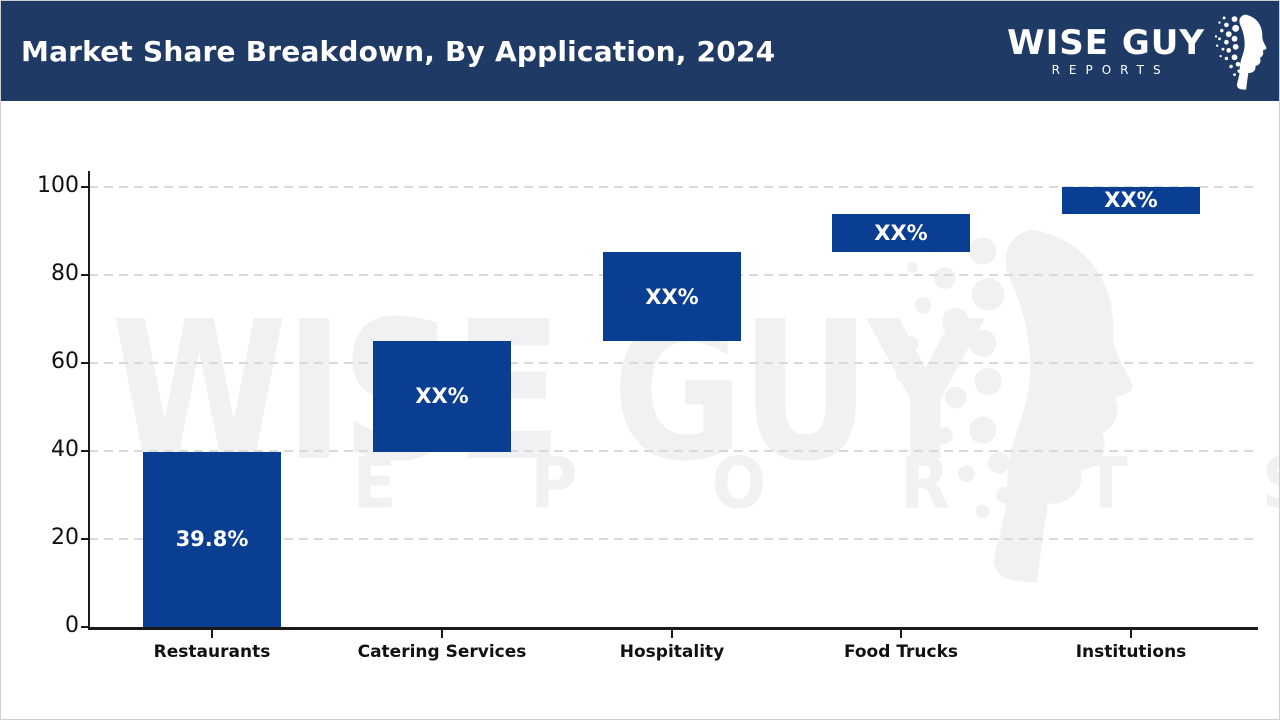  What do you see at coordinates (212, 652) in the screenshot?
I see `x-axis-category-label: Restaurants` at bounding box center [212, 652].